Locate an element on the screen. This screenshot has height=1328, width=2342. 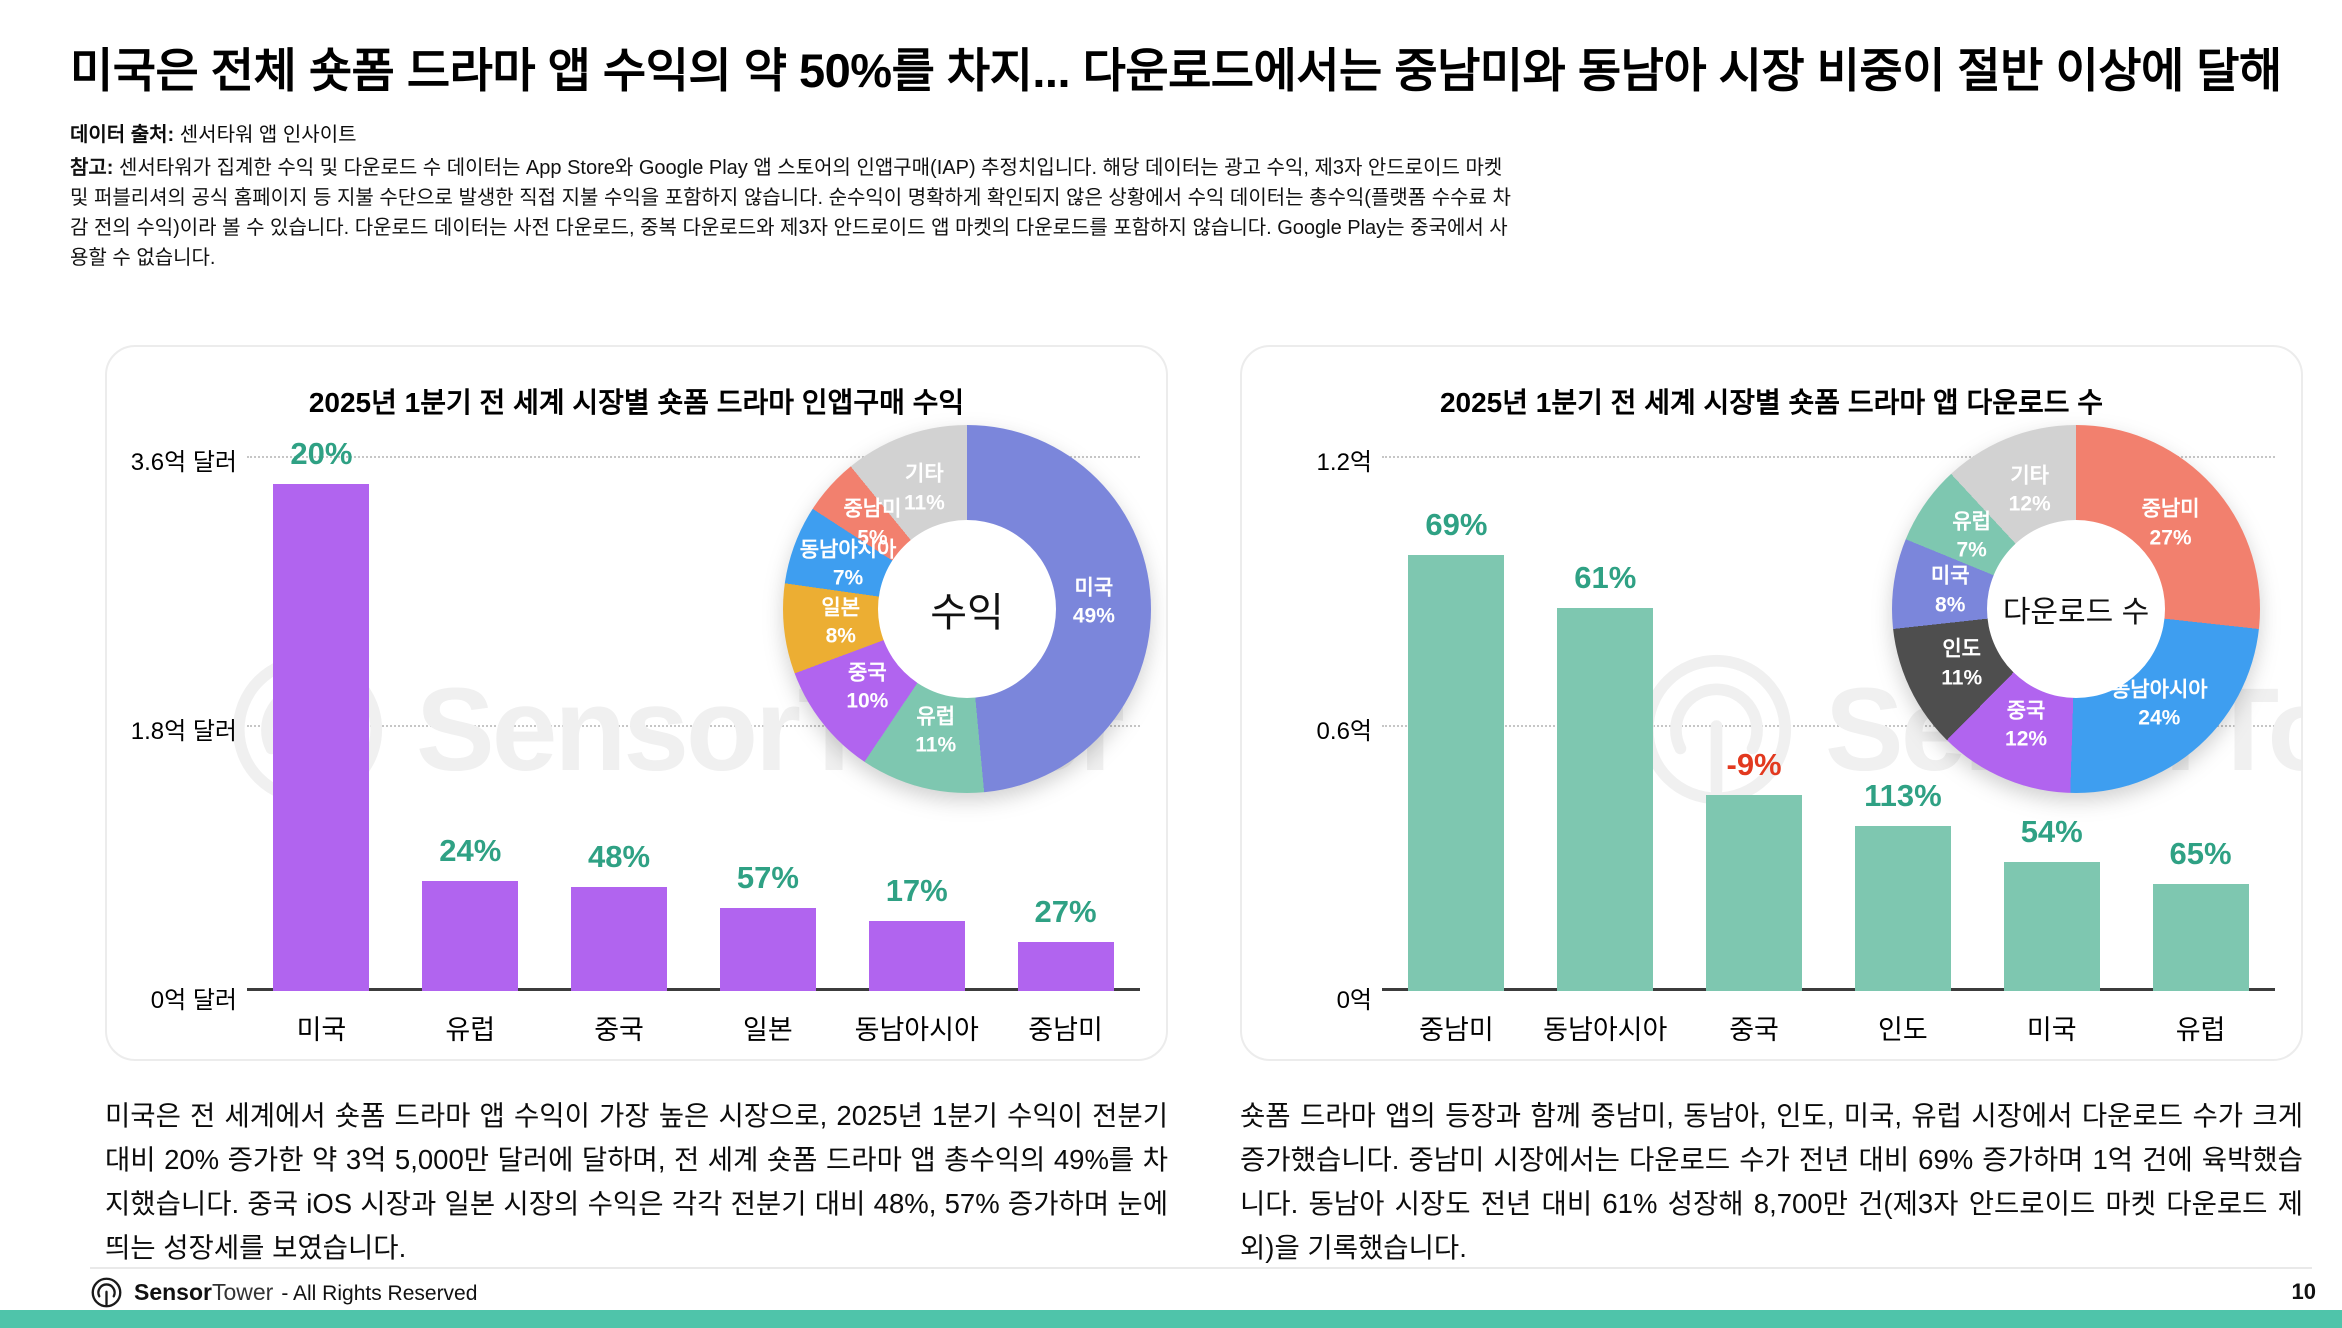
data-source-value: 센서타워 앱 인사이트 is located at coordinates (265, 135).